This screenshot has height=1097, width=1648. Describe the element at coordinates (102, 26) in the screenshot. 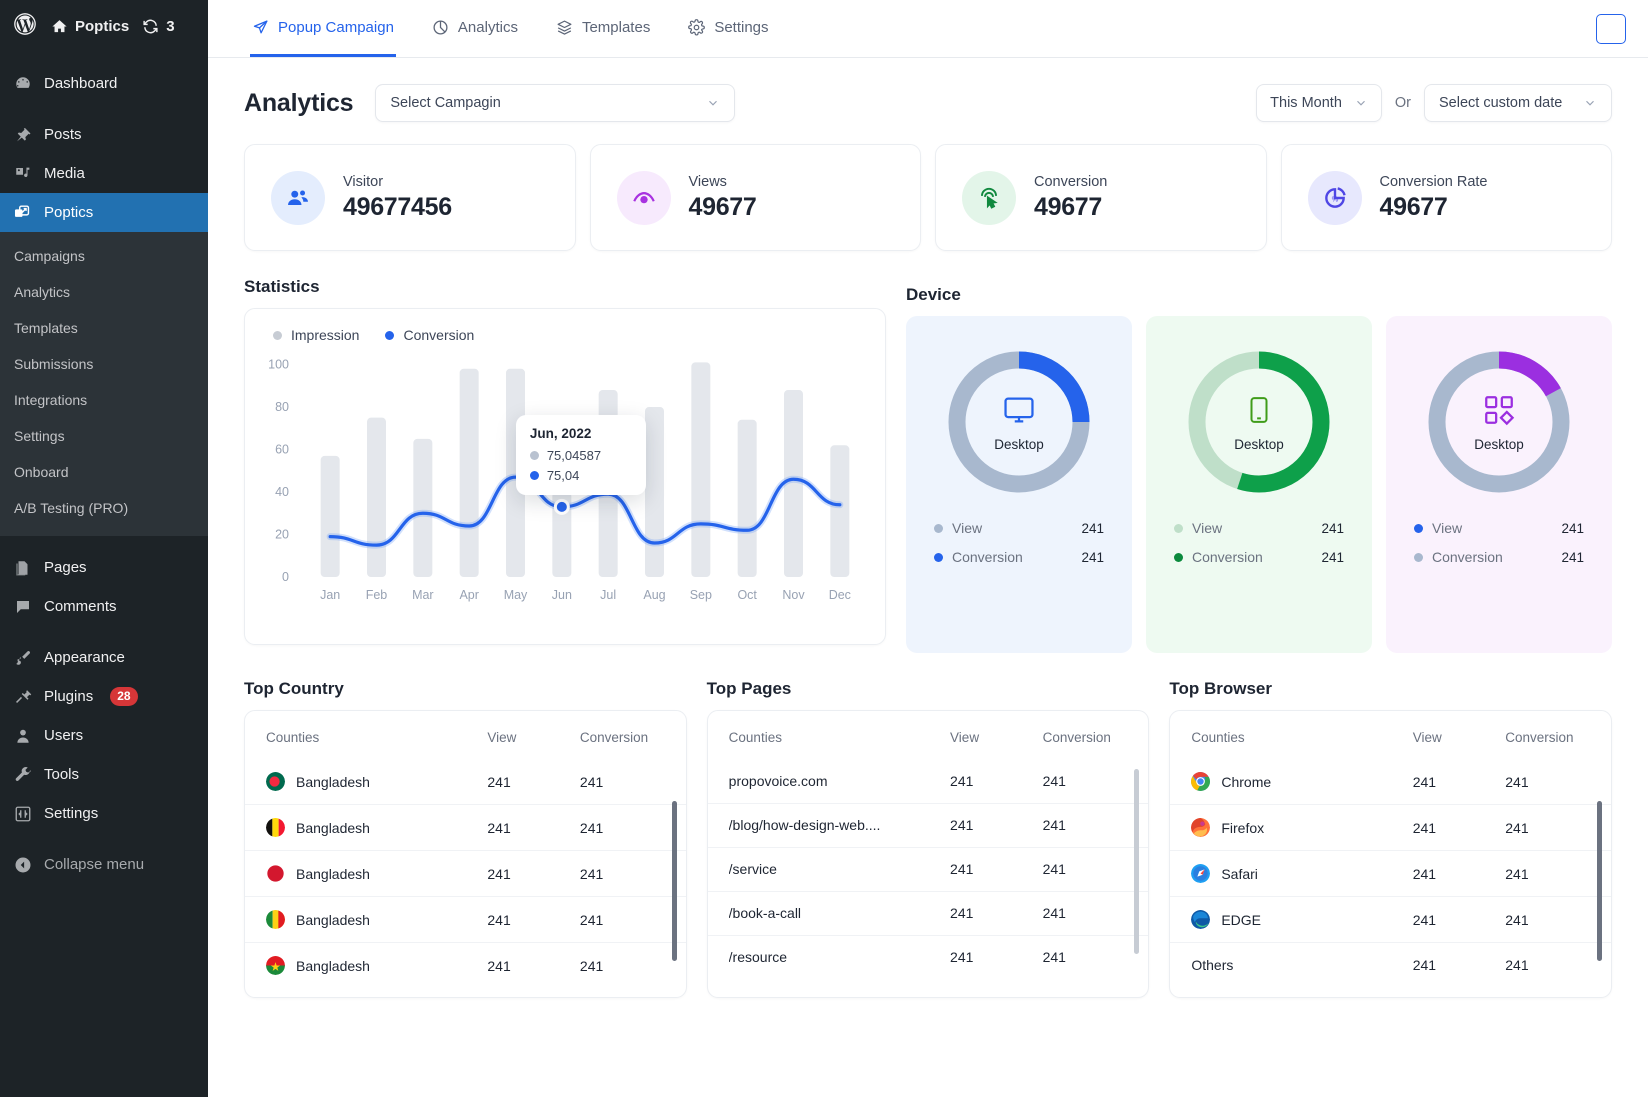

I see `site-name-label: Poptics` at that location.